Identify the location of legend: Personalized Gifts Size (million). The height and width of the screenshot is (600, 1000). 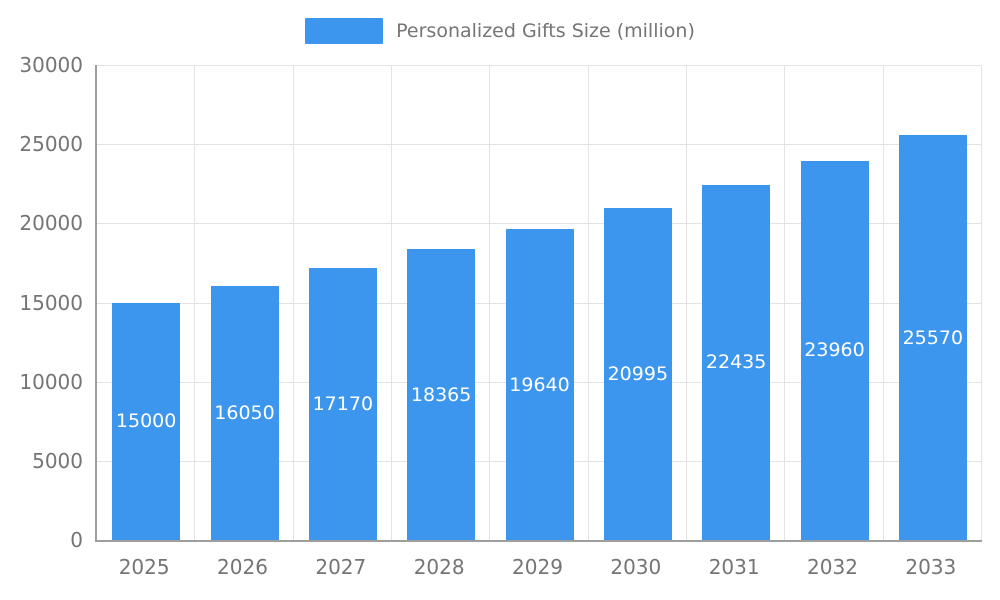
(500, 31).